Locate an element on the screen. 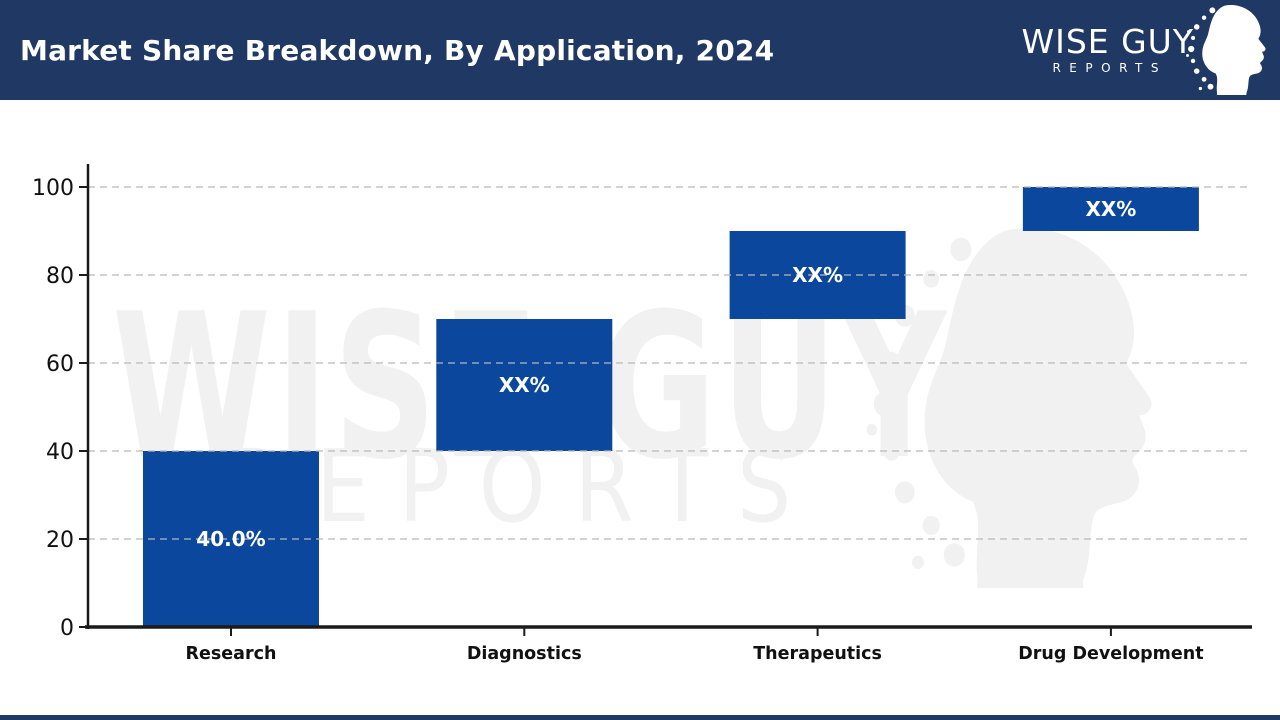 The width and height of the screenshot is (1280, 720). bar-drug-development is located at coordinates (1110, 209).